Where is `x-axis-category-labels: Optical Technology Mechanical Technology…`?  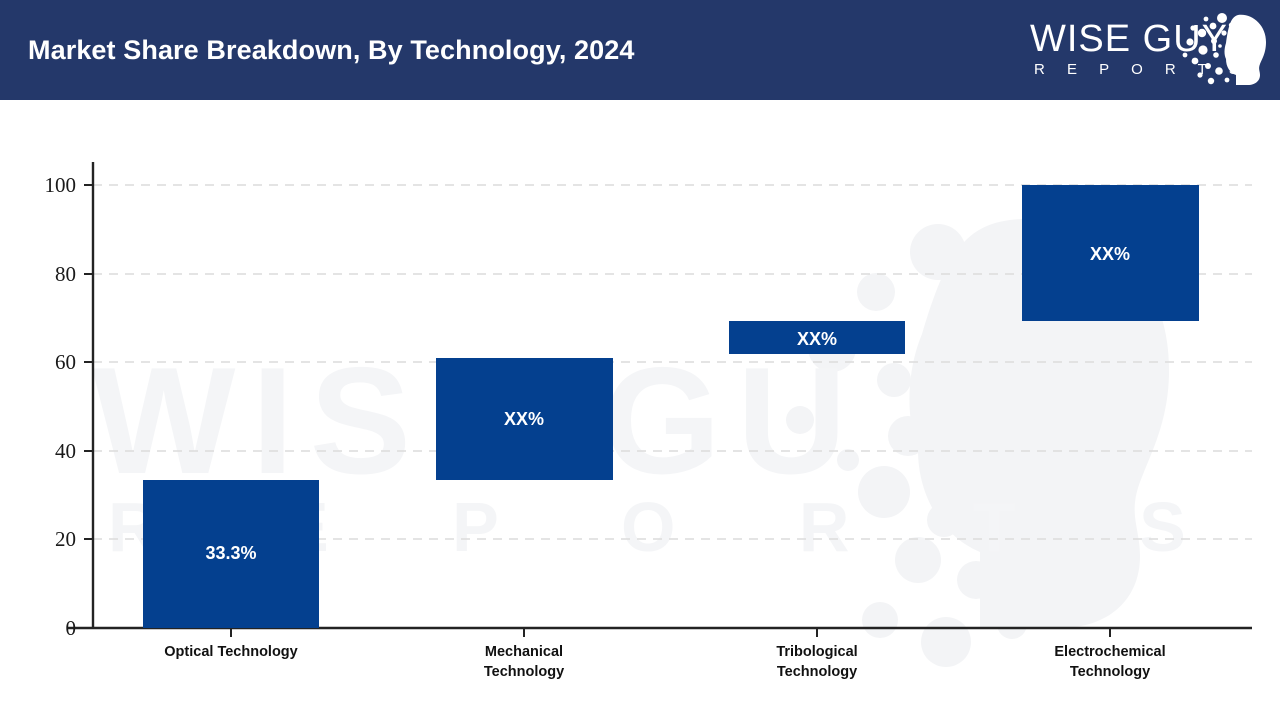
x-axis-category-labels: Optical Technology Mechanical Technology… is located at coordinates (664, 662).